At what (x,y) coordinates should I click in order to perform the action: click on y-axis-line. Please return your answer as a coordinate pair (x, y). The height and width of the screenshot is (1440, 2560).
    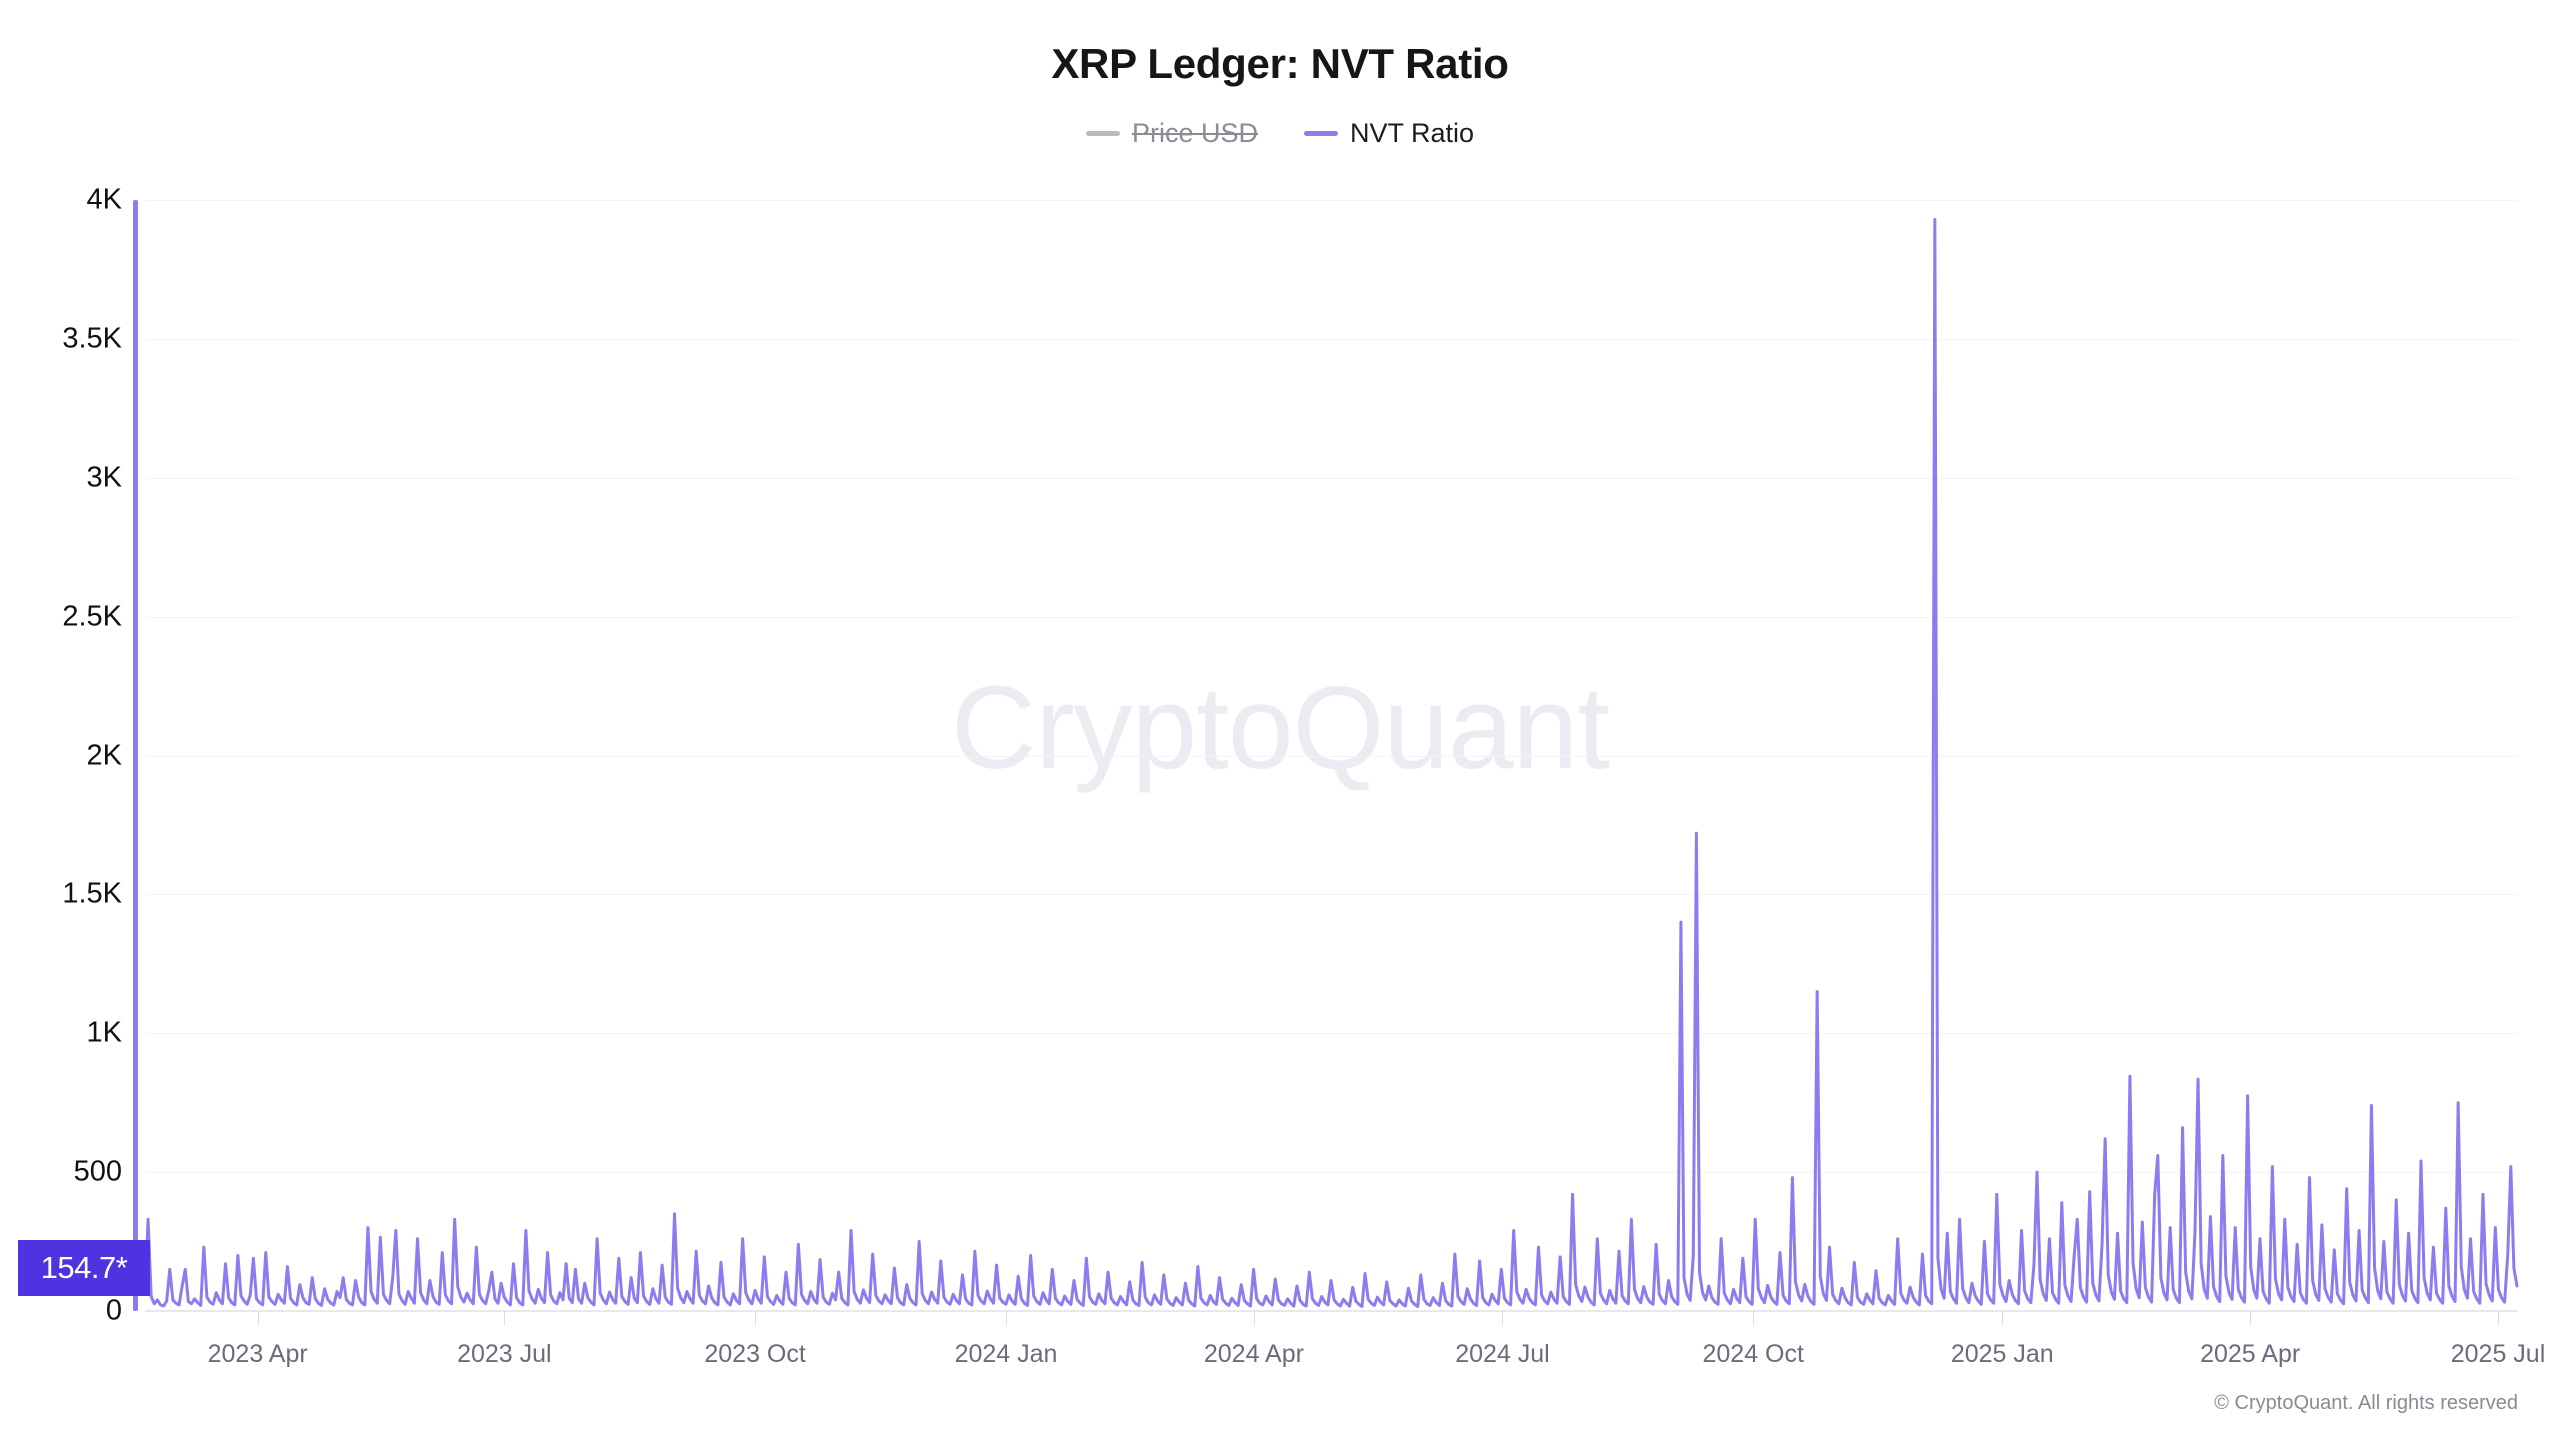
    Looking at the image, I should click on (135, 755).